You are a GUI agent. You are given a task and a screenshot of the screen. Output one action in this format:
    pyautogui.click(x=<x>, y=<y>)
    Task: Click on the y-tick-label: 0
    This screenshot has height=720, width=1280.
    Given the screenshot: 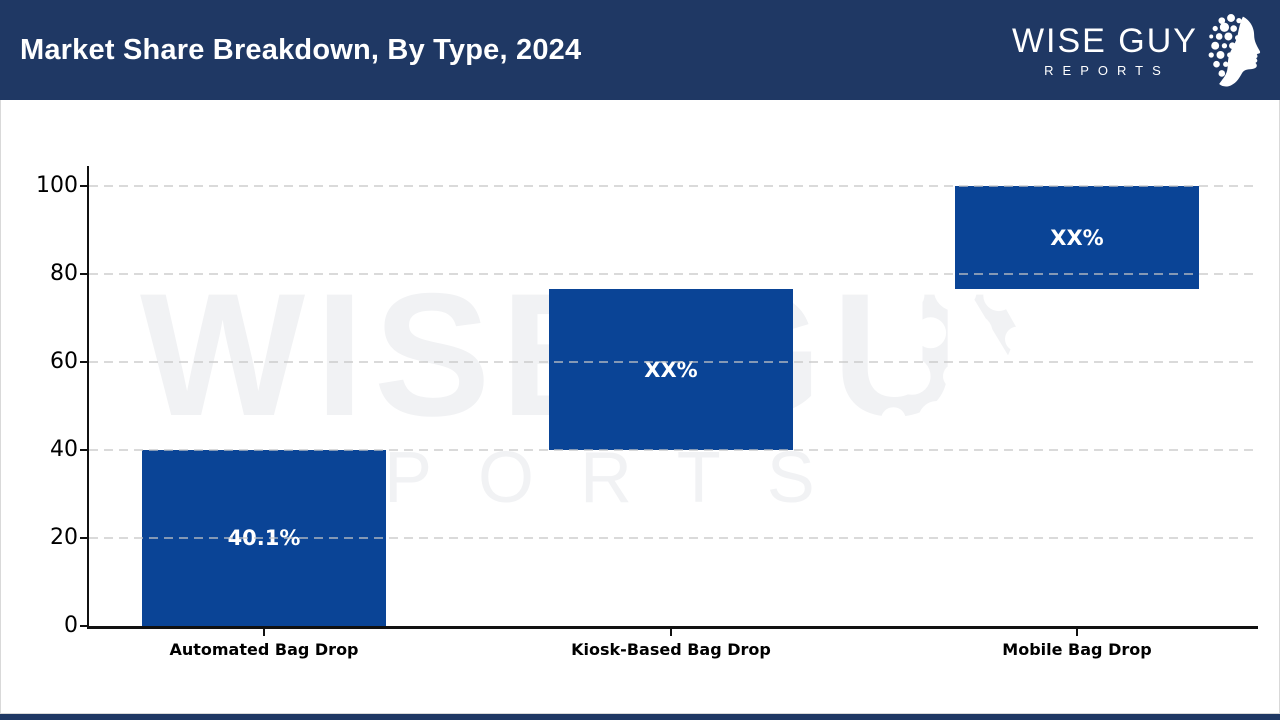 What is the action you would take?
    pyautogui.click(x=71, y=625)
    